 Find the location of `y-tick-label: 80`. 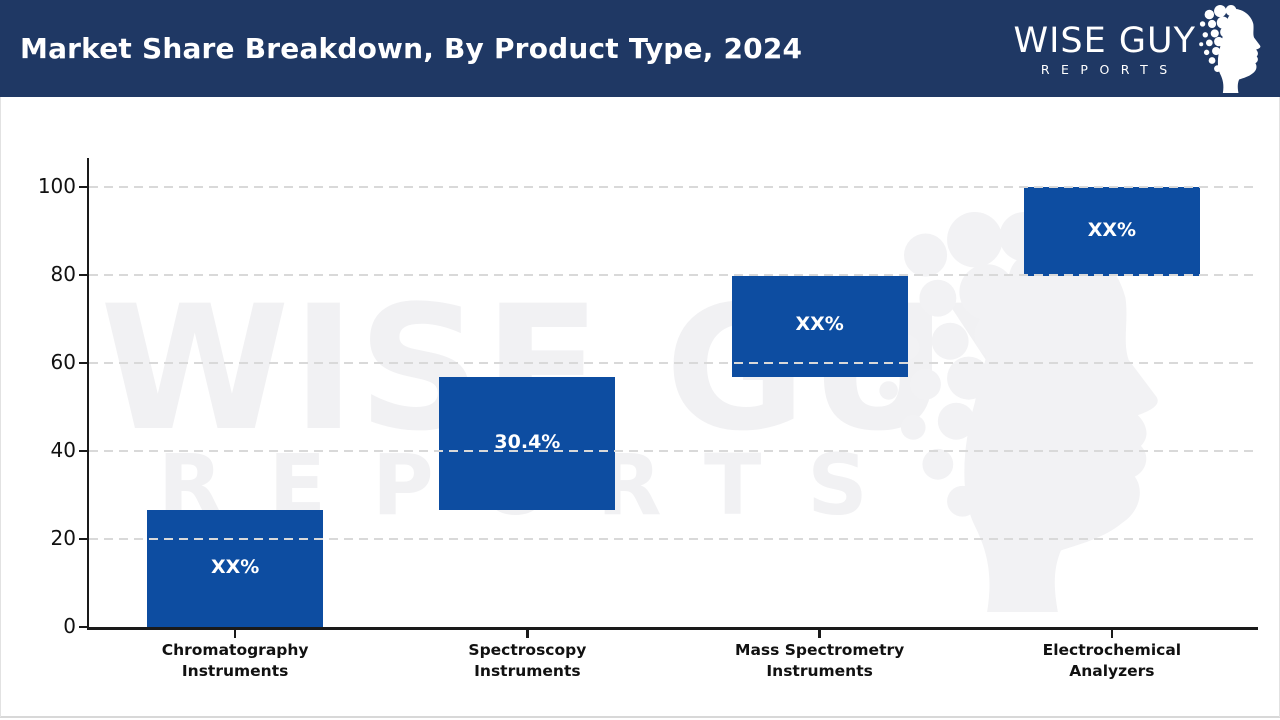

y-tick-label: 80 is located at coordinates (63, 274).